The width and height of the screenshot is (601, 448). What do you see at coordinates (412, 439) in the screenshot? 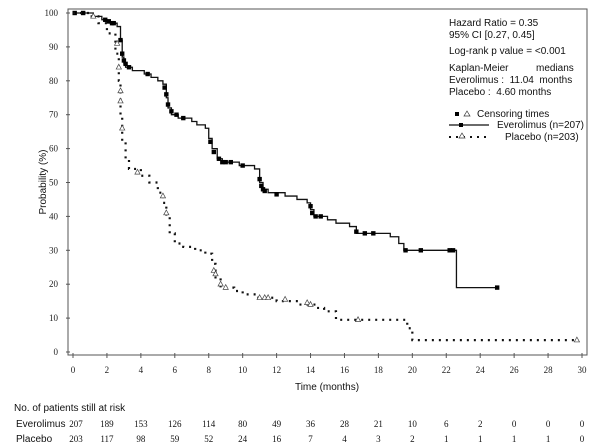
I see `risk-count: 2` at bounding box center [412, 439].